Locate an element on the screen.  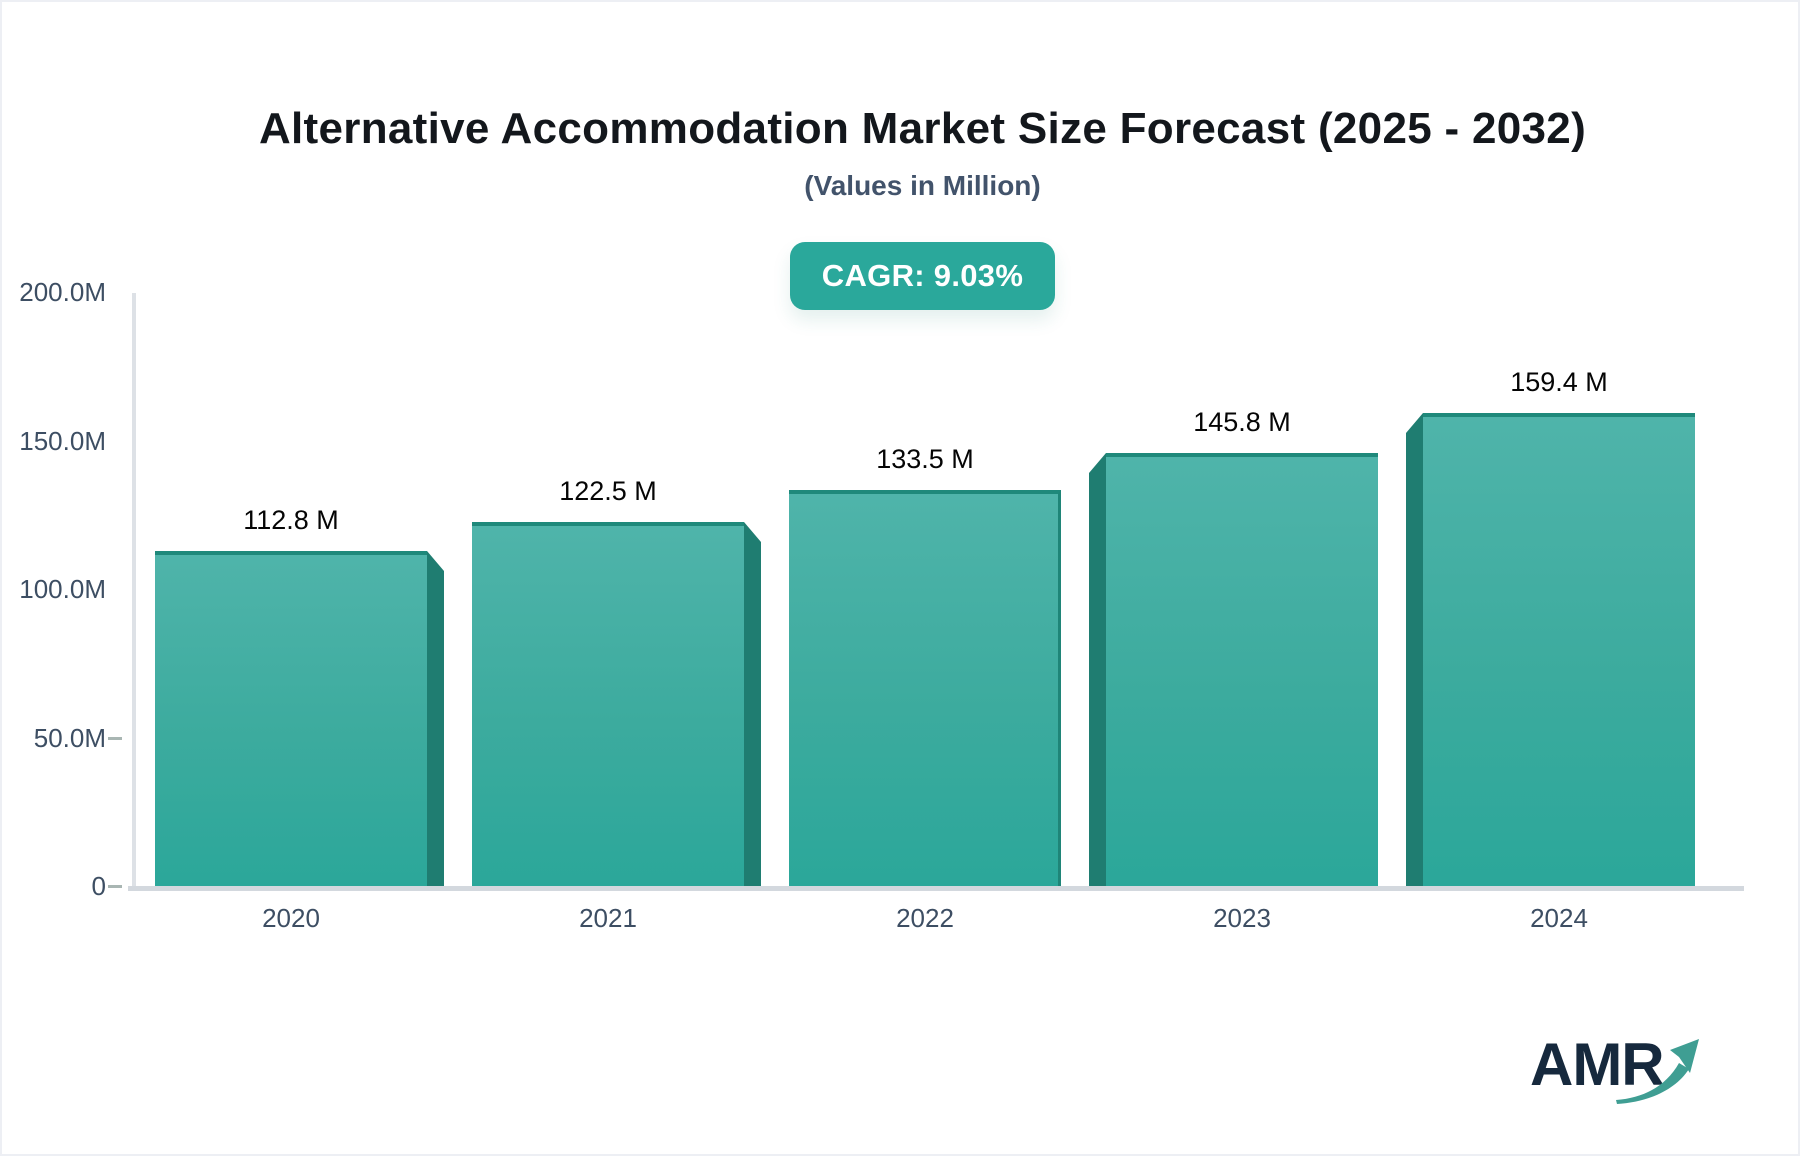
growth-arrow-icon is located at coordinates (1657, 1071).